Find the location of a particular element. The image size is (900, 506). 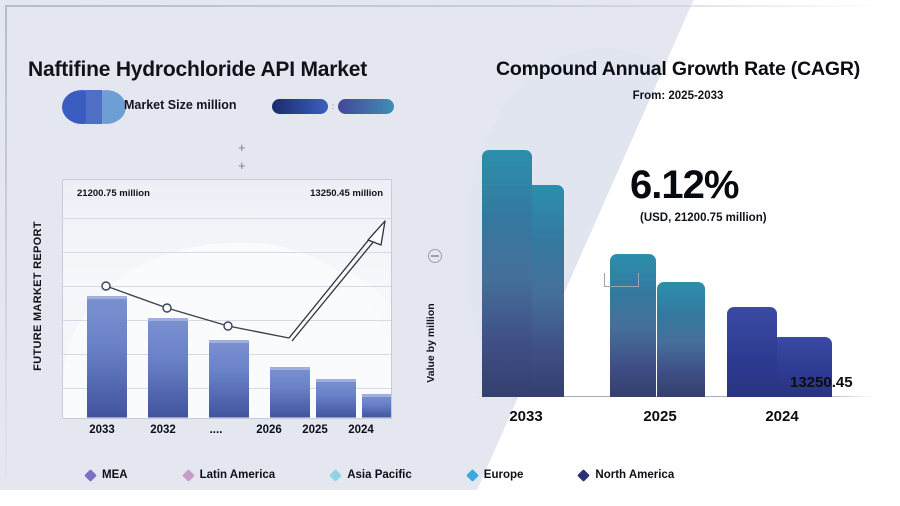

market-size-legend-label: Market Size million is located at coordinates (180, 105).